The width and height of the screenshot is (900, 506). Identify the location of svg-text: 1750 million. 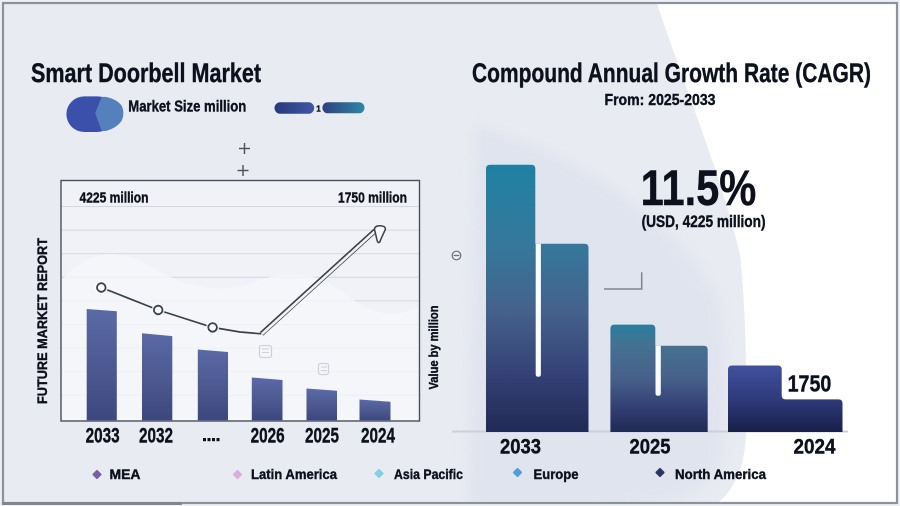
(372, 198).